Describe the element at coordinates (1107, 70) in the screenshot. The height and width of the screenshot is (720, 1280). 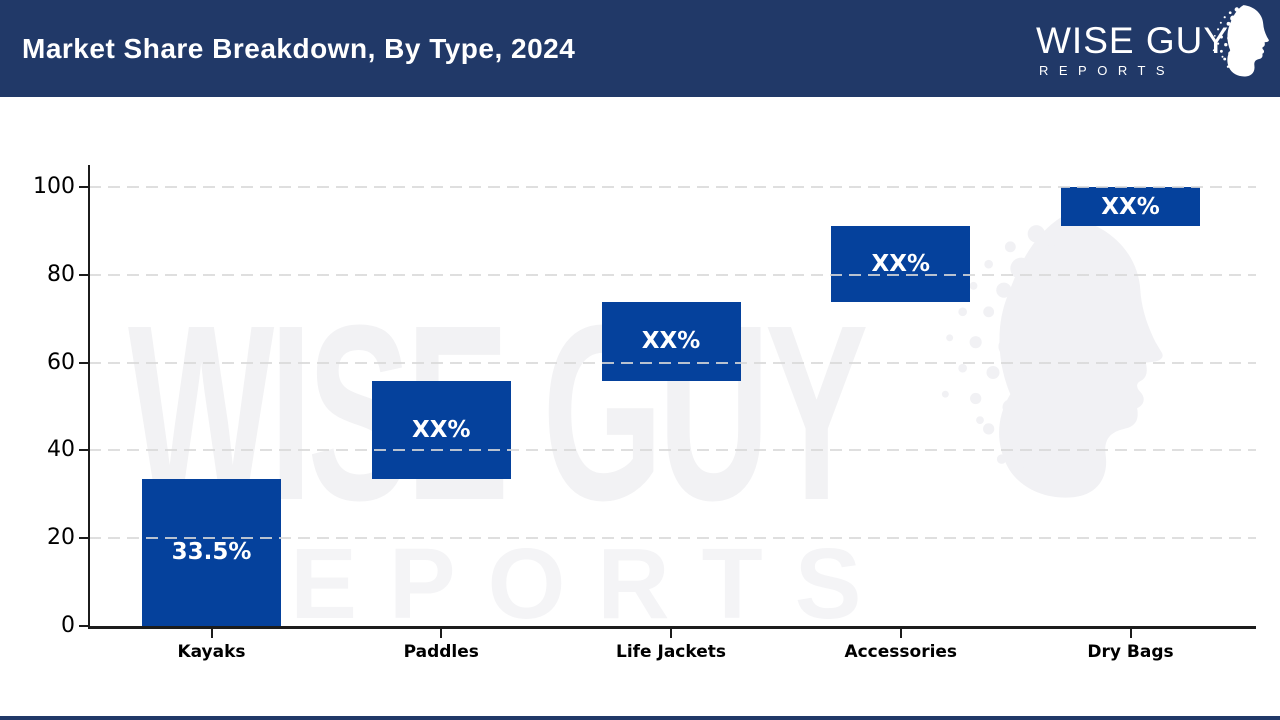
I see `brand-subtitle: REPORTS` at that location.